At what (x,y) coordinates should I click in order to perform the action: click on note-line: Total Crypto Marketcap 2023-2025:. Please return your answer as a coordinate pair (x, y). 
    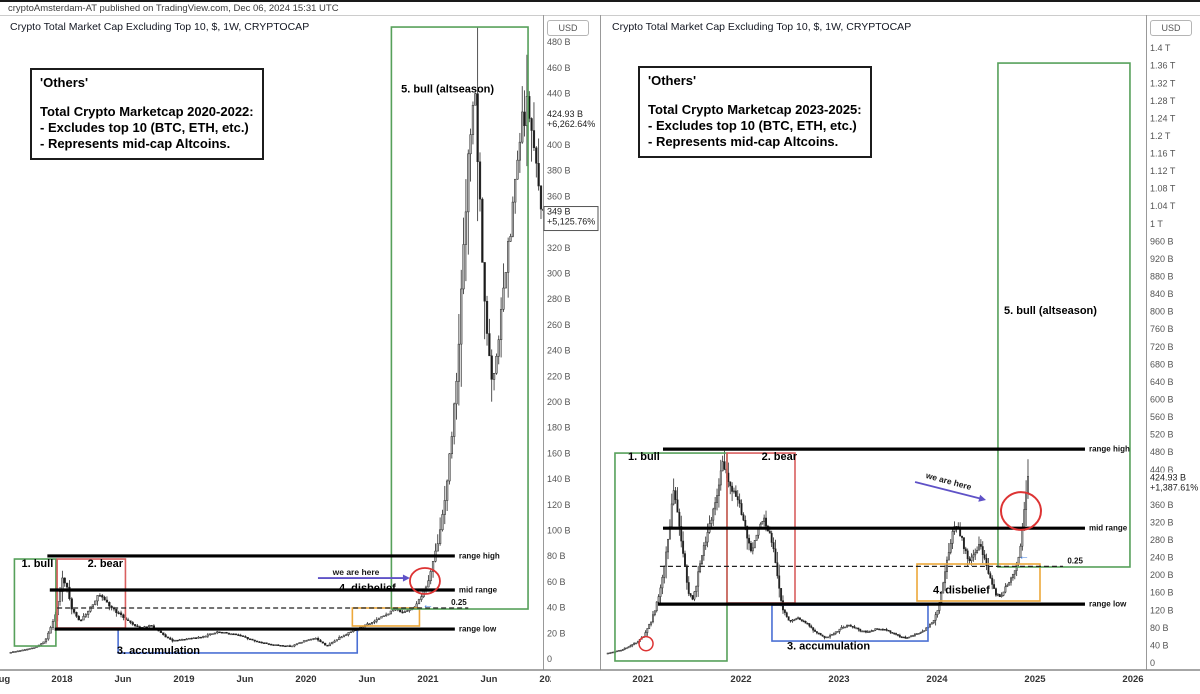
    Looking at the image, I should click on (755, 109).